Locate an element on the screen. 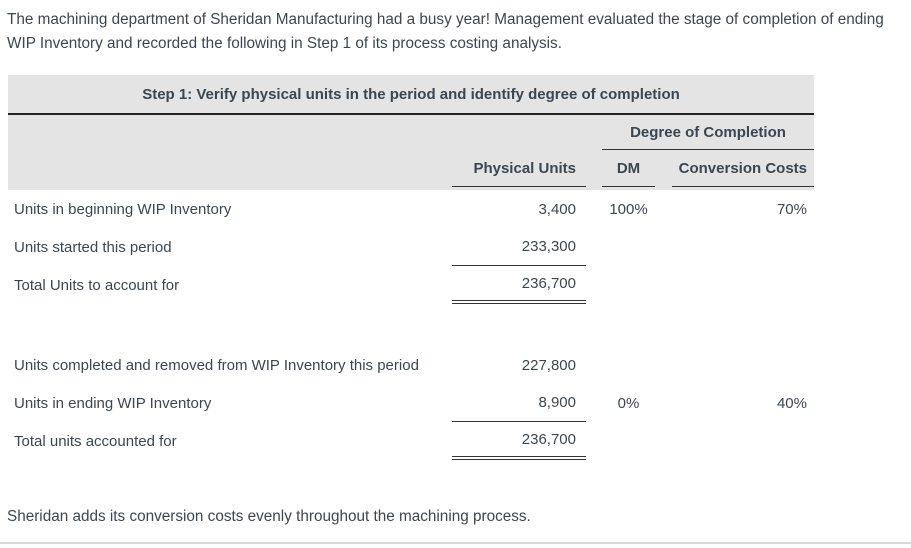 The height and width of the screenshot is (548, 911). section-spacer is located at coordinates (411, 325).